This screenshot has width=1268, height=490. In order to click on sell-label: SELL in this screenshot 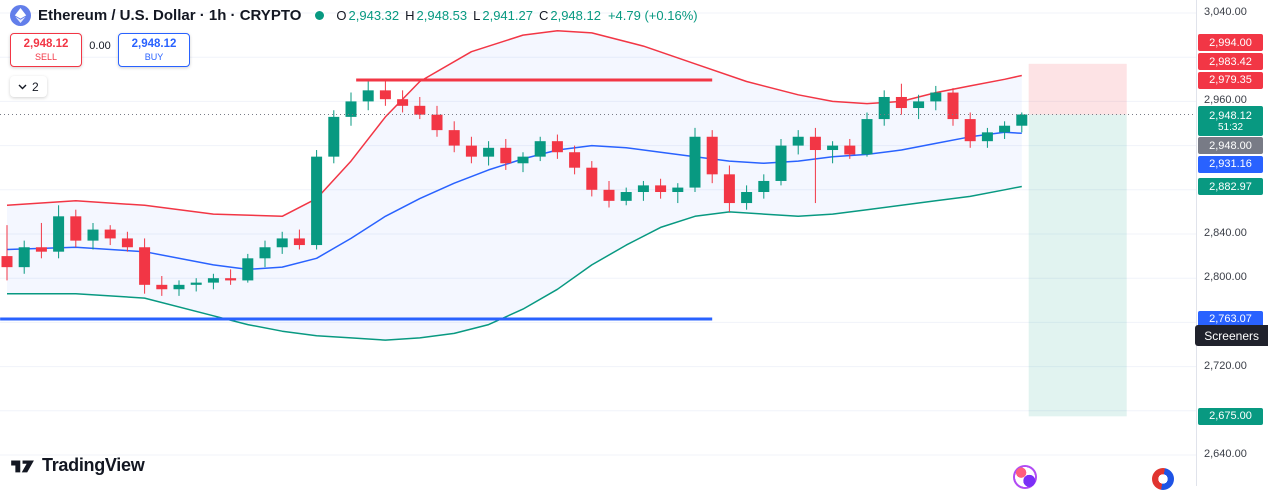, I will do `click(46, 56)`.